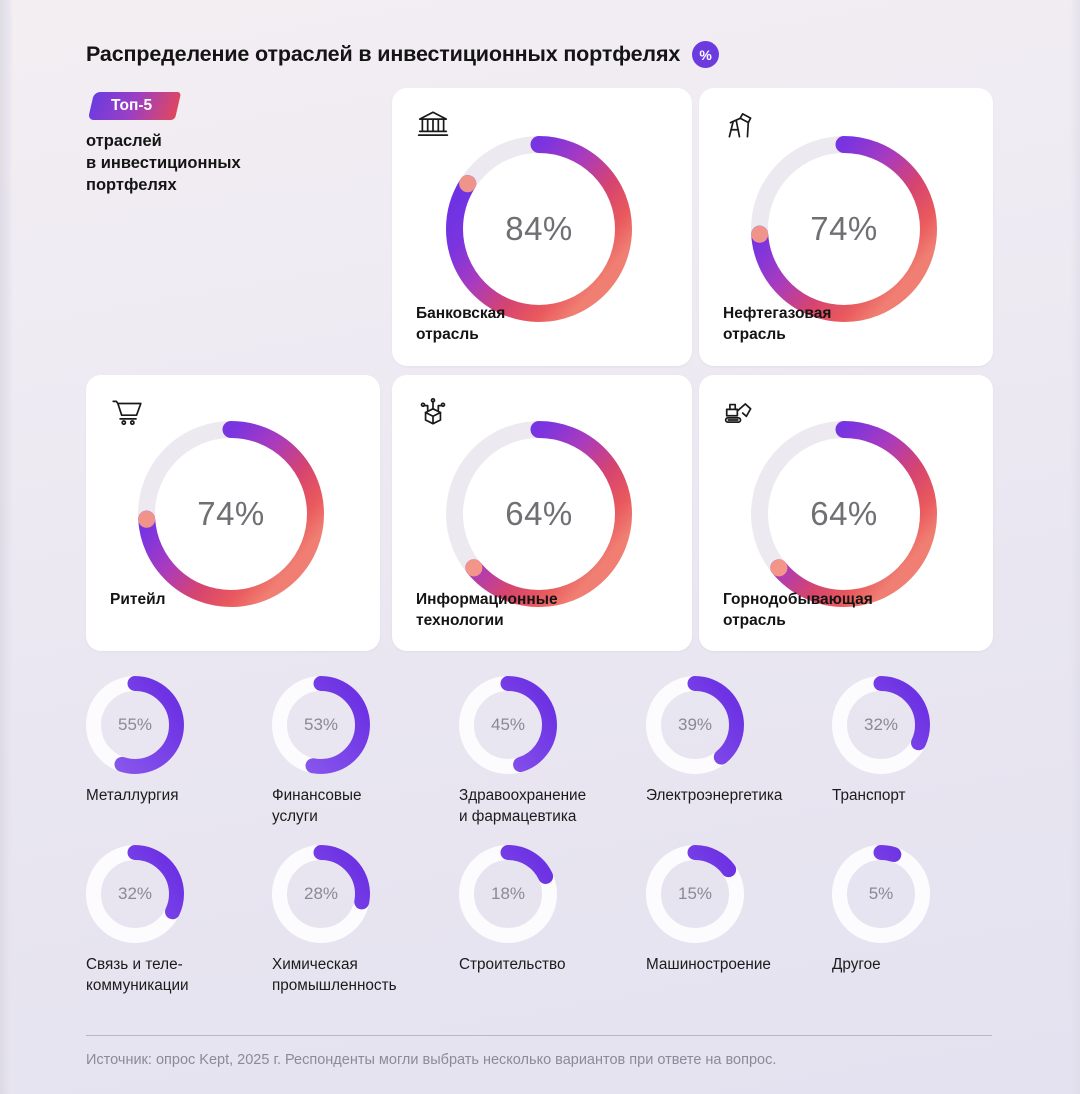  Describe the element at coordinates (512, 964) in the screenshot. I see `secondary-donut-label: Строительство` at that location.